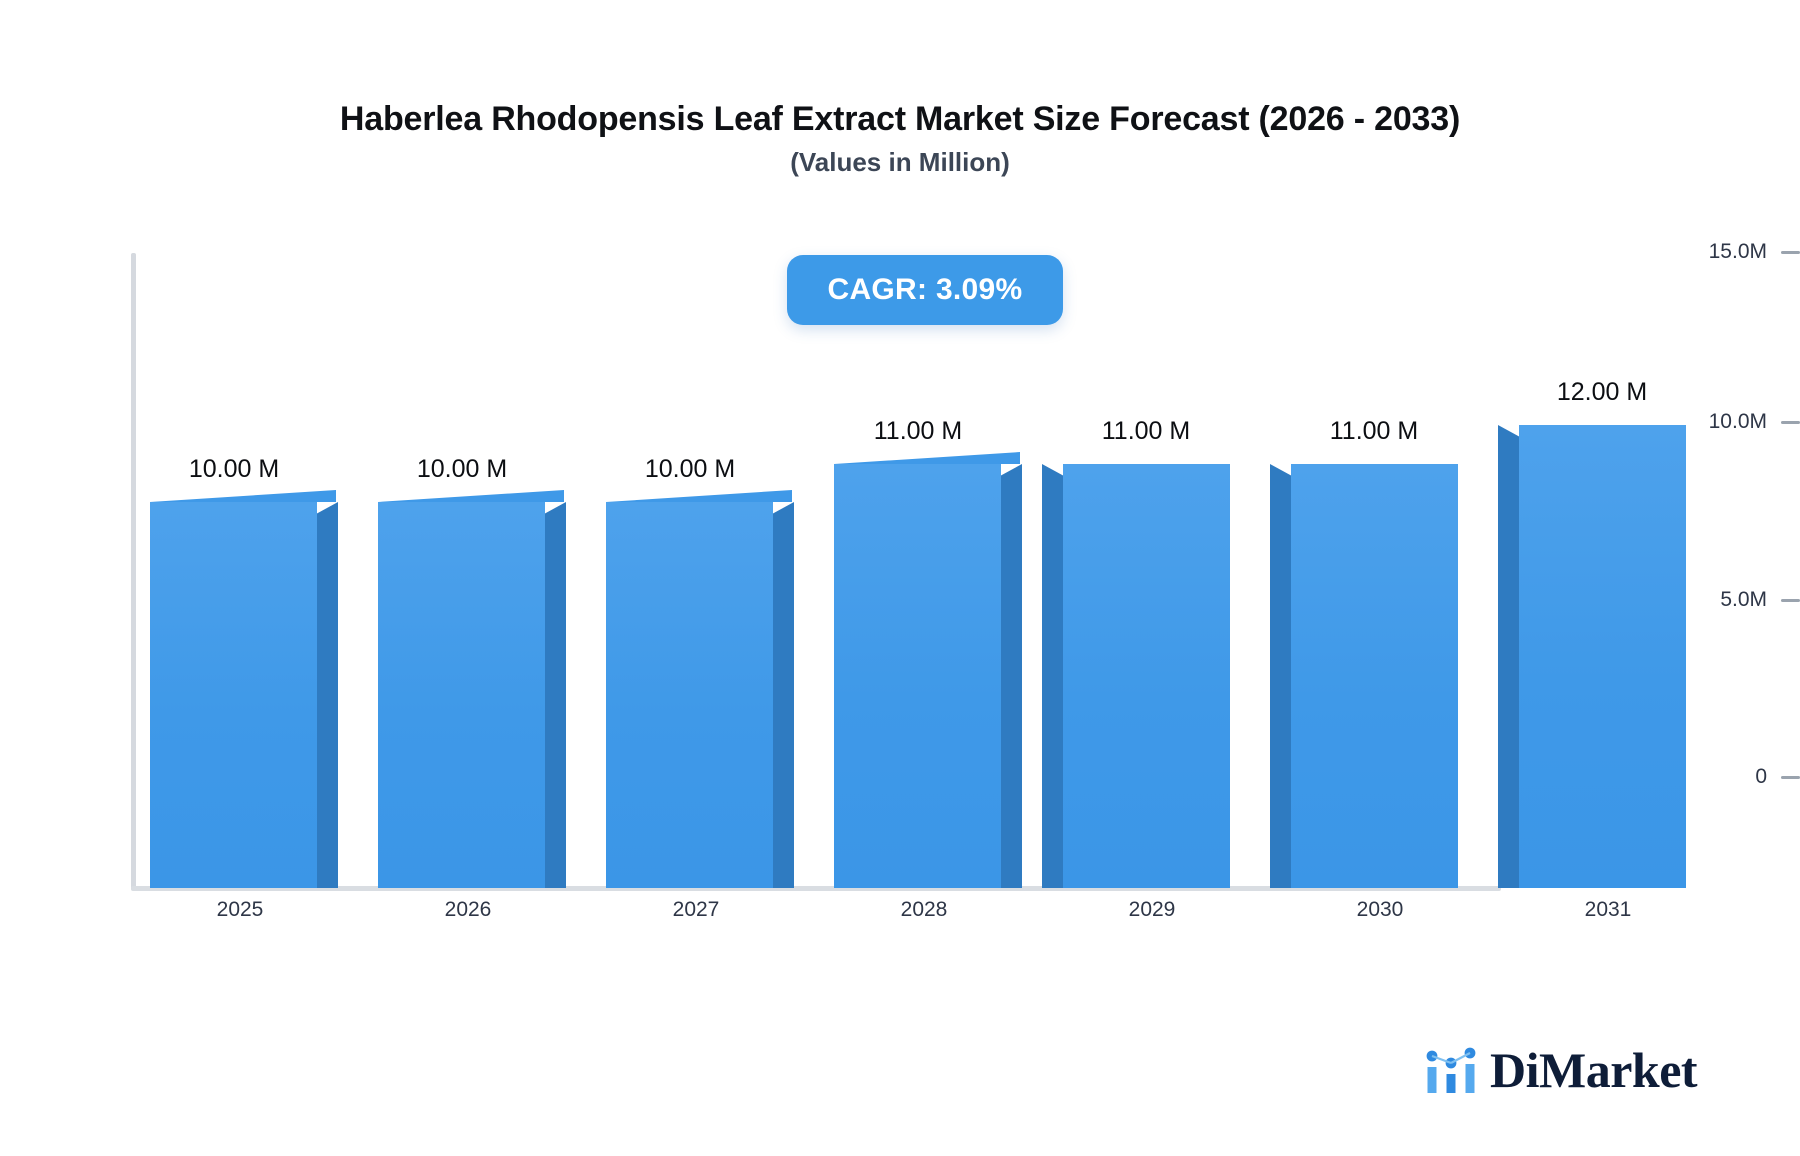 This screenshot has height=1156, width=1800. Describe the element at coordinates (1743, 599) in the screenshot. I see `y-axis-tick-label: 5.0M` at that location.